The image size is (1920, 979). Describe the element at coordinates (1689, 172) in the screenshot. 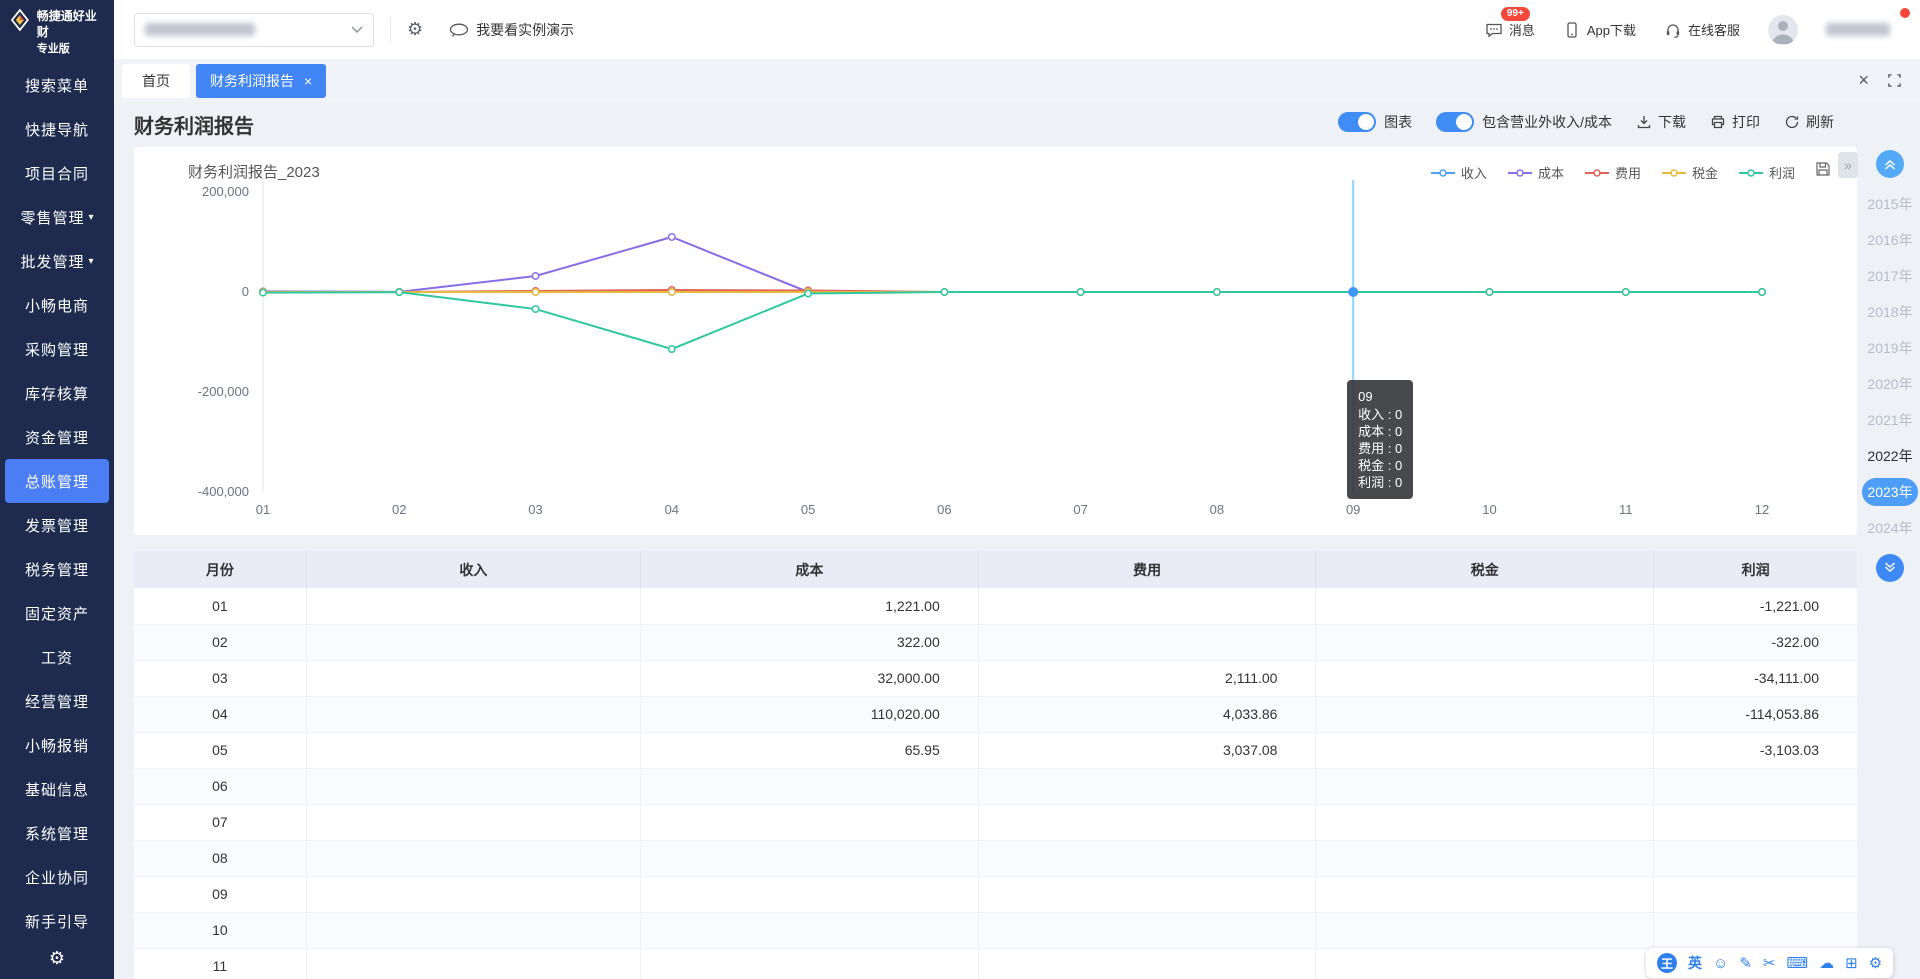

I see `legend-item: 税金` at that location.